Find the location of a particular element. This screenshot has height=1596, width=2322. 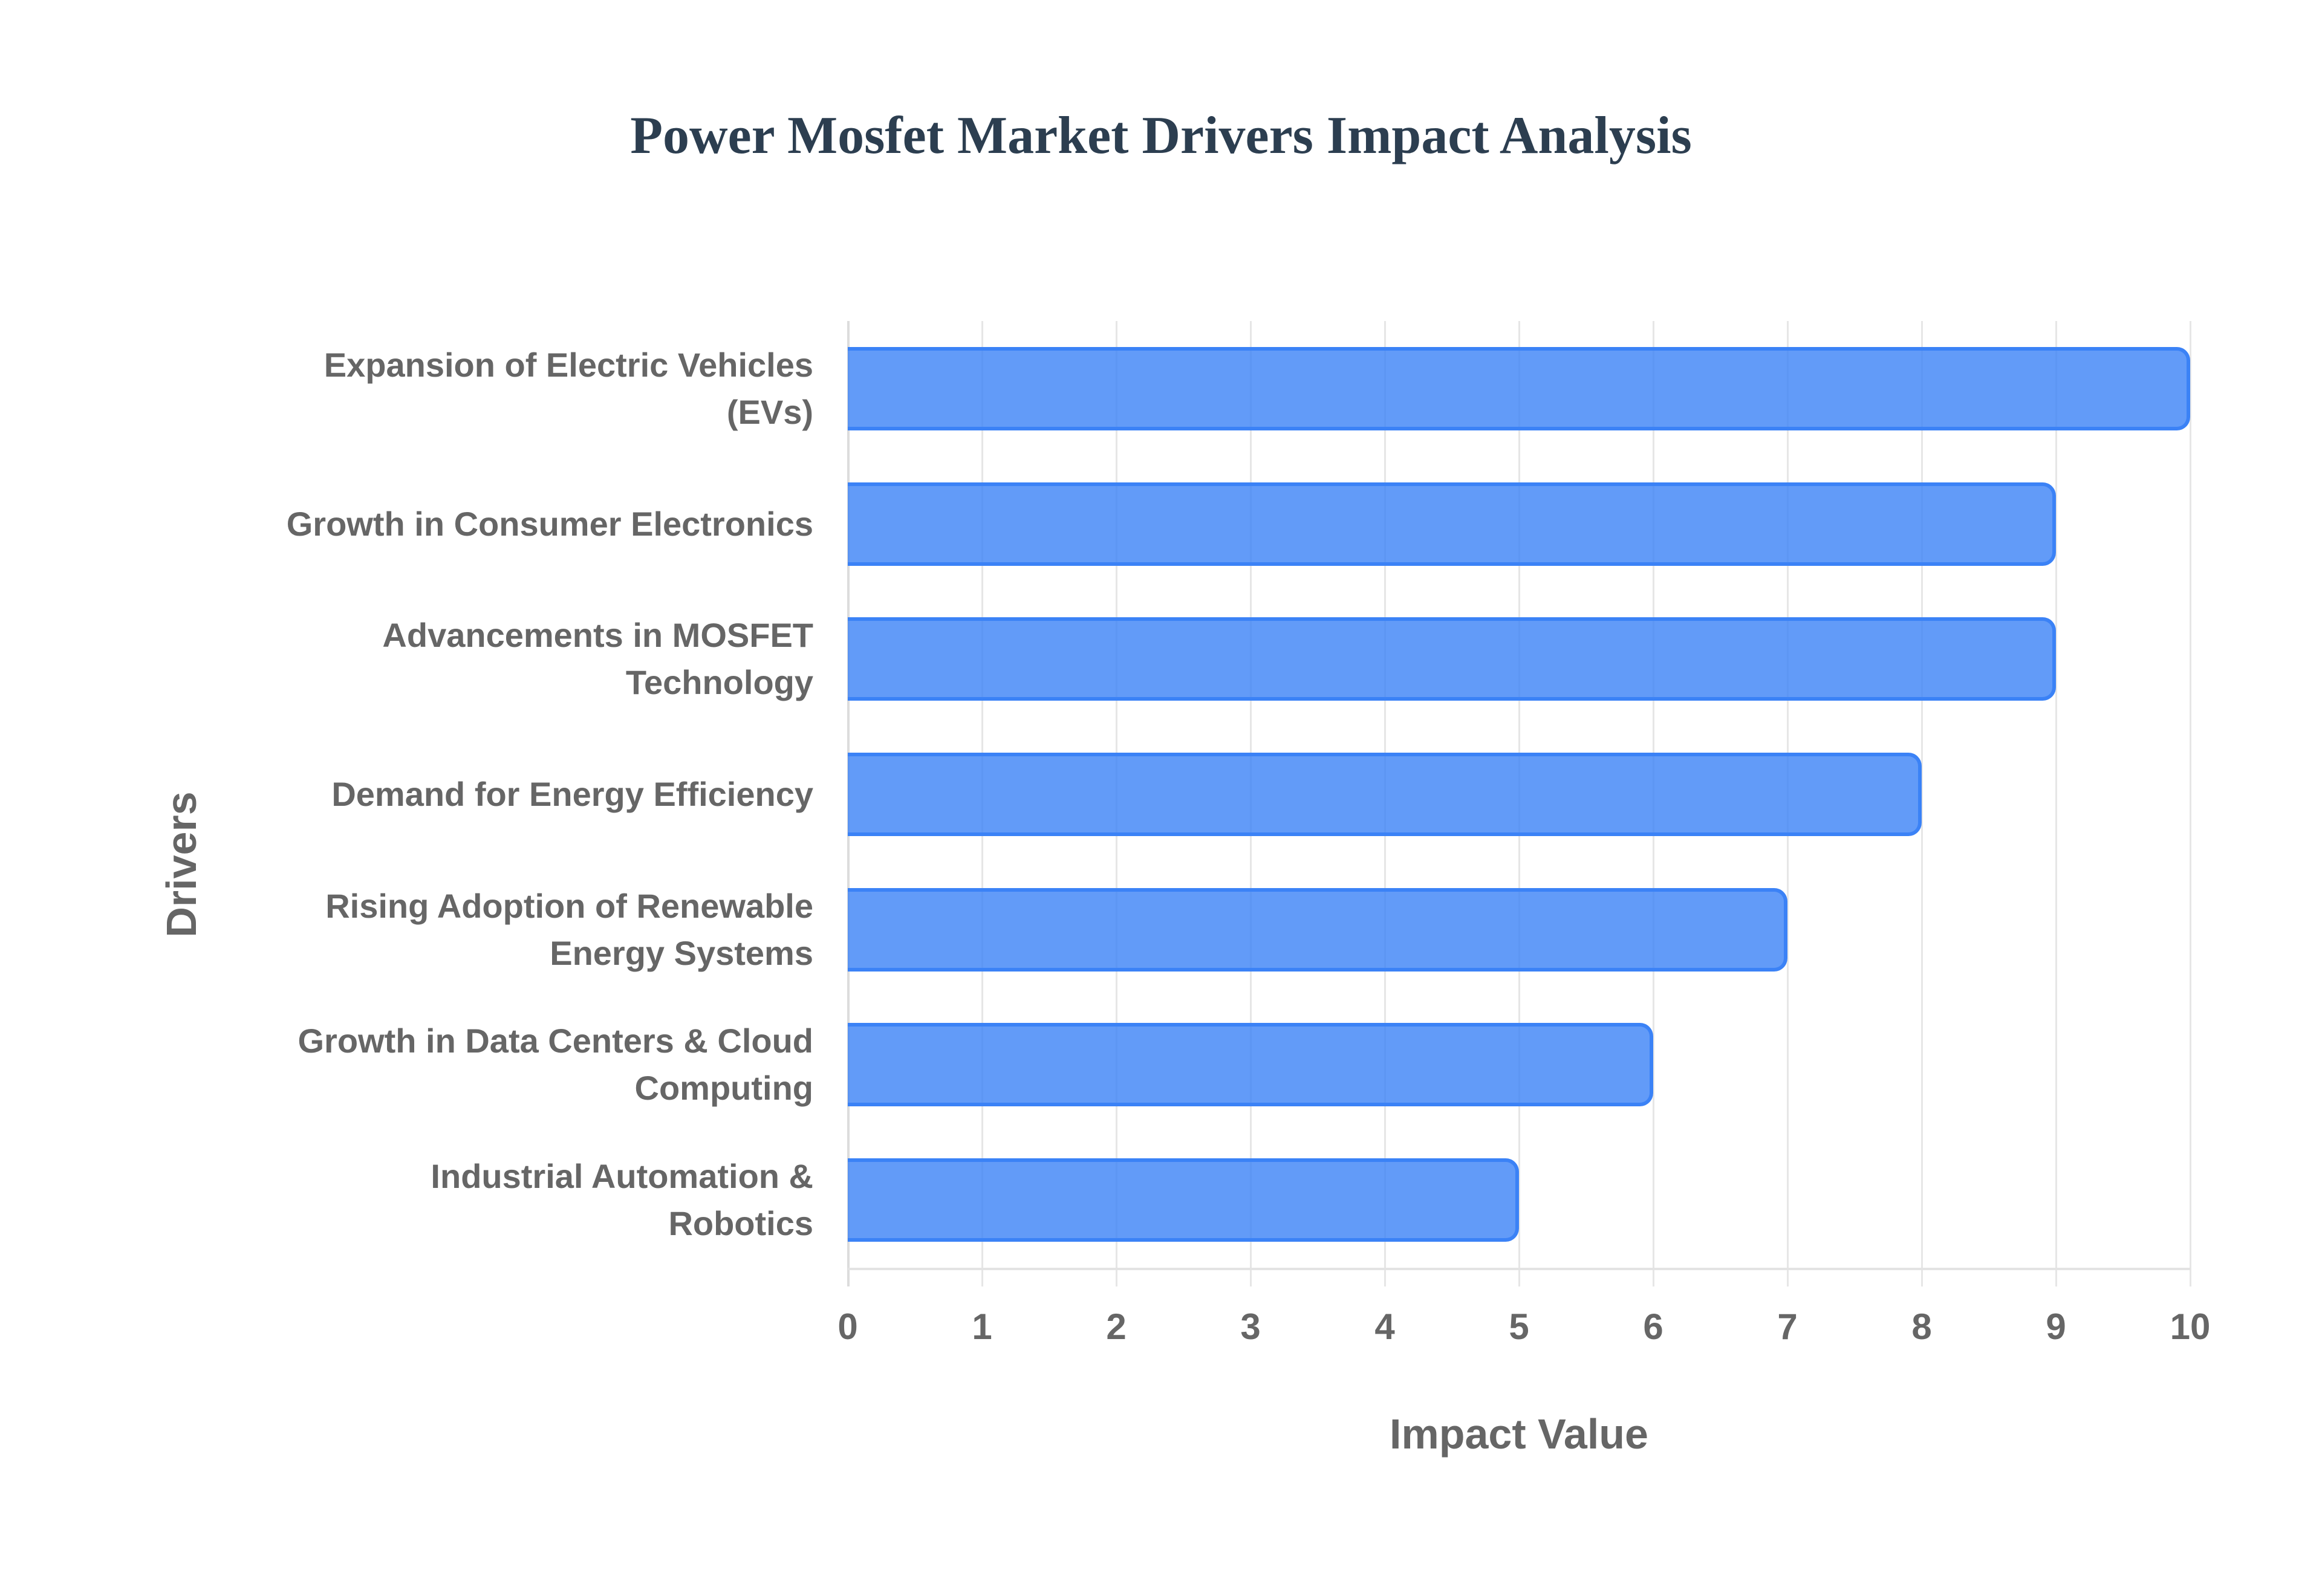

y-tick-line: Energy Systems is located at coordinates (681, 952).